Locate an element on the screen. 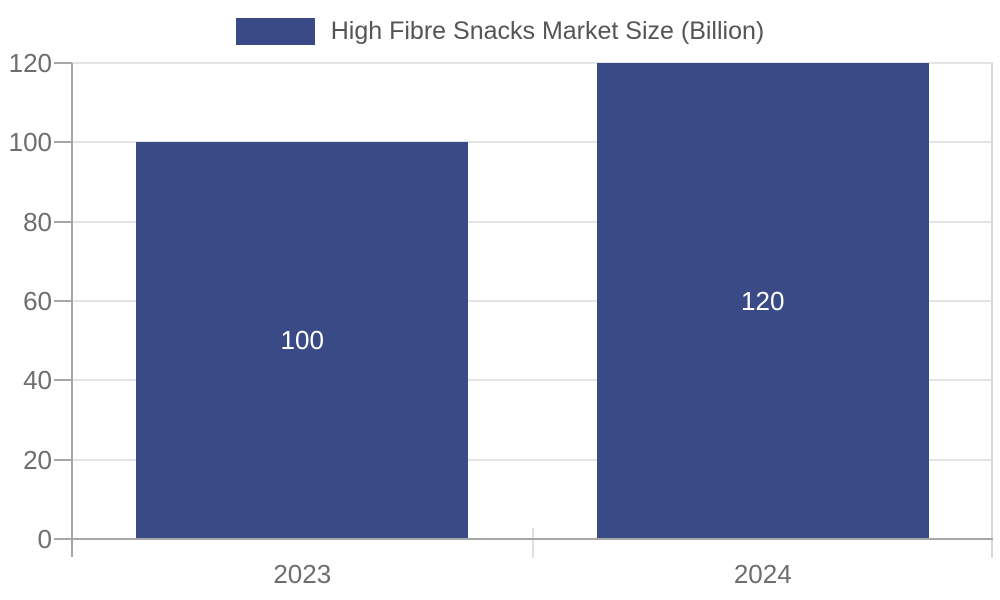  y-axis-label-0: 0 is located at coordinates (44, 539).